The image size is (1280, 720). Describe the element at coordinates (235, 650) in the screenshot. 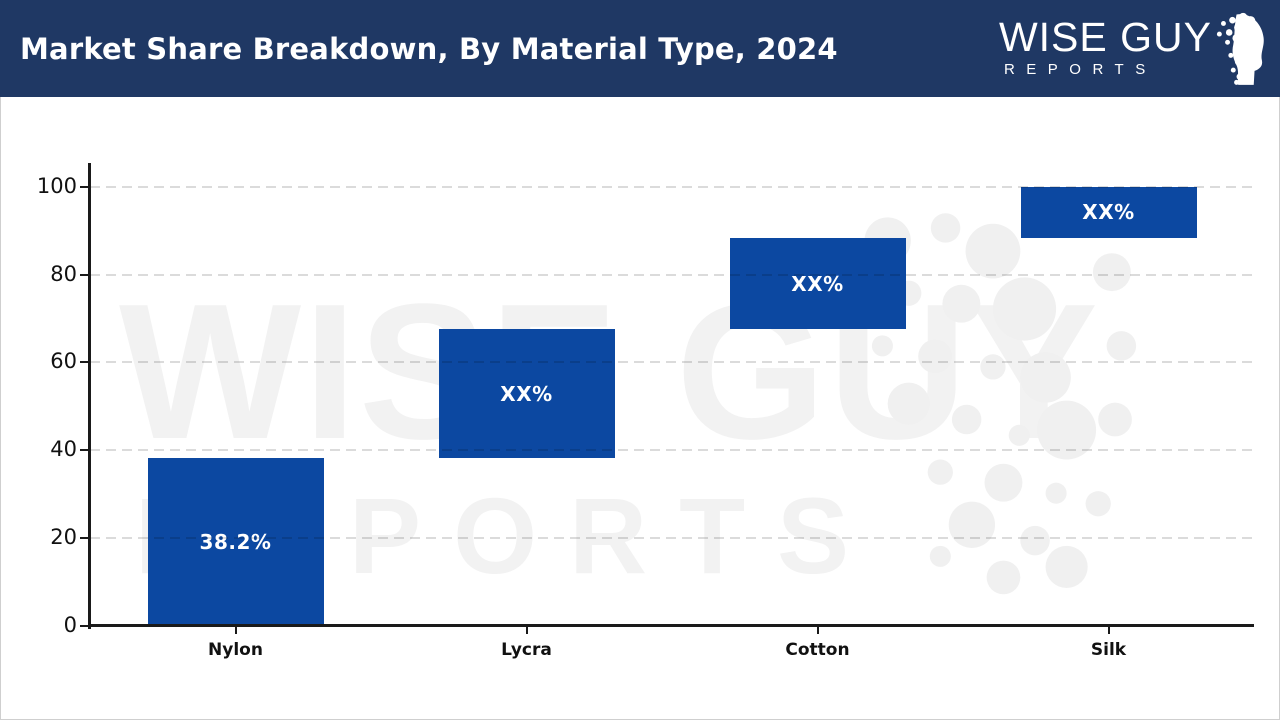

I see `category-label-nylon: Nylon` at that location.